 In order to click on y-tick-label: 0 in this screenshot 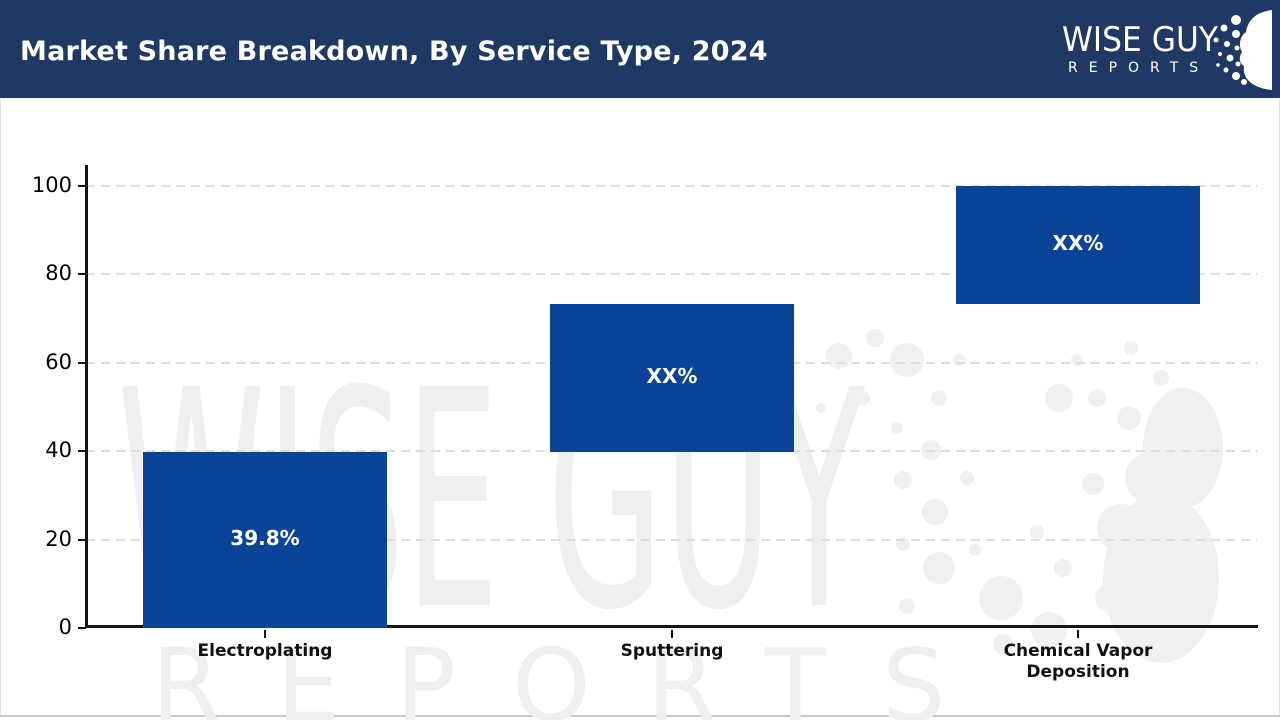, I will do `click(65, 627)`.